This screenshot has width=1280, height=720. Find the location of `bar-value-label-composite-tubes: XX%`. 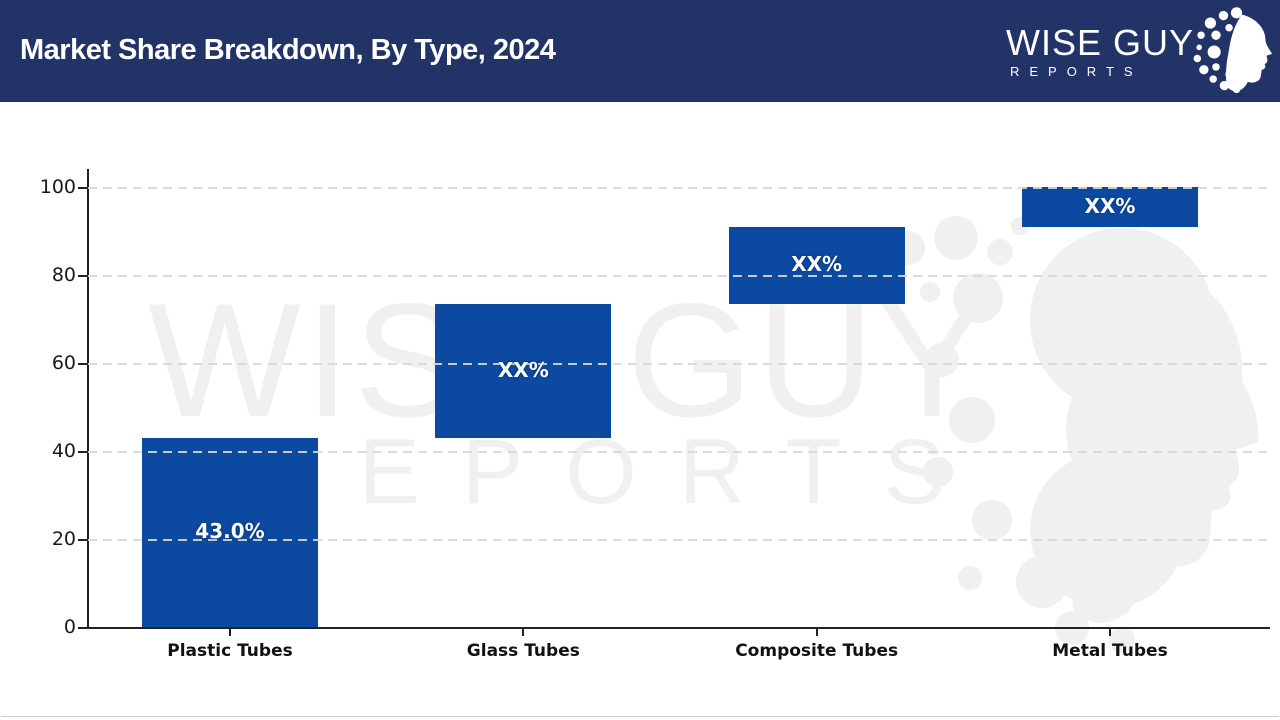

bar-value-label-composite-tubes: XX% is located at coordinates (817, 264).